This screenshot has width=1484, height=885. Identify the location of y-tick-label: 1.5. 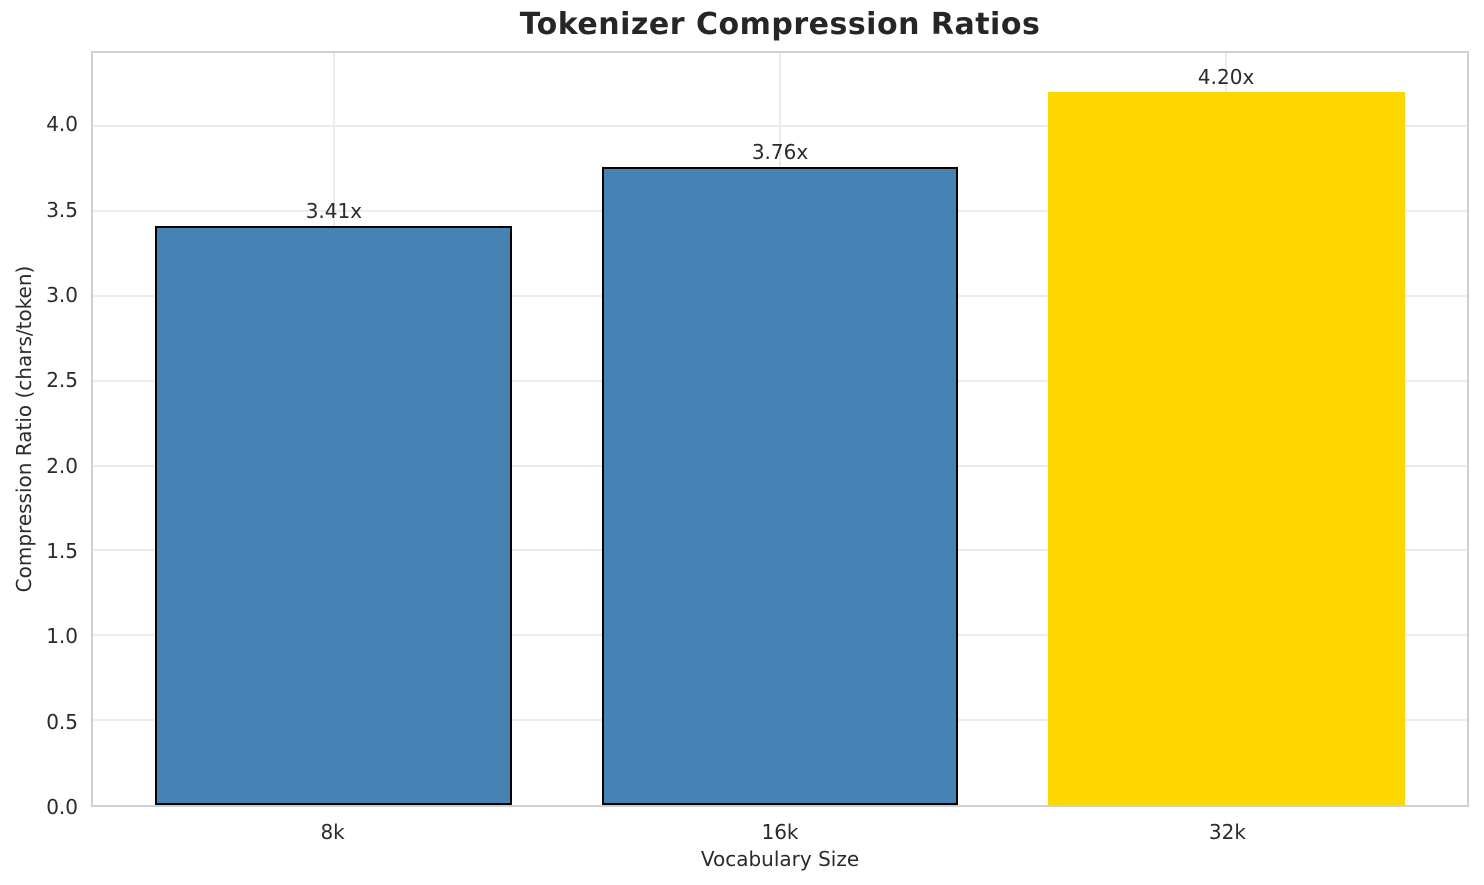
(62, 551).